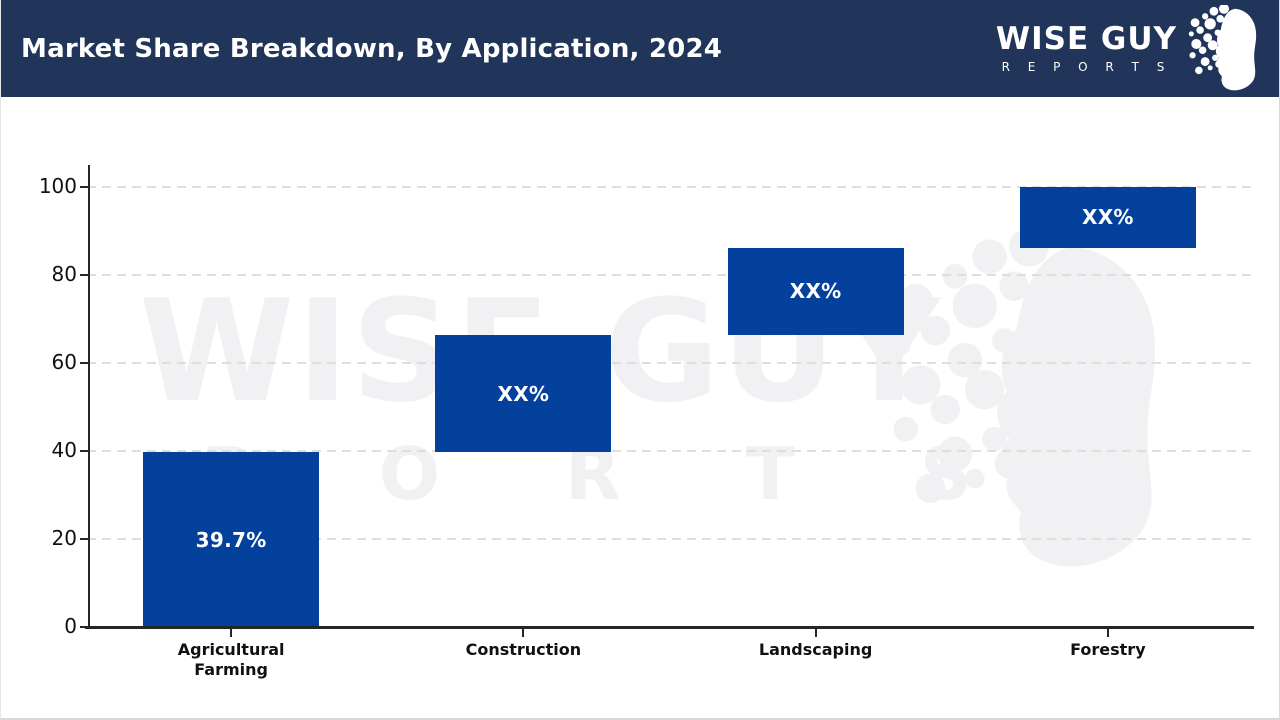 This screenshot has width=1280, height=720. I want to click on bar-construction: XX%, so click(523, 394).